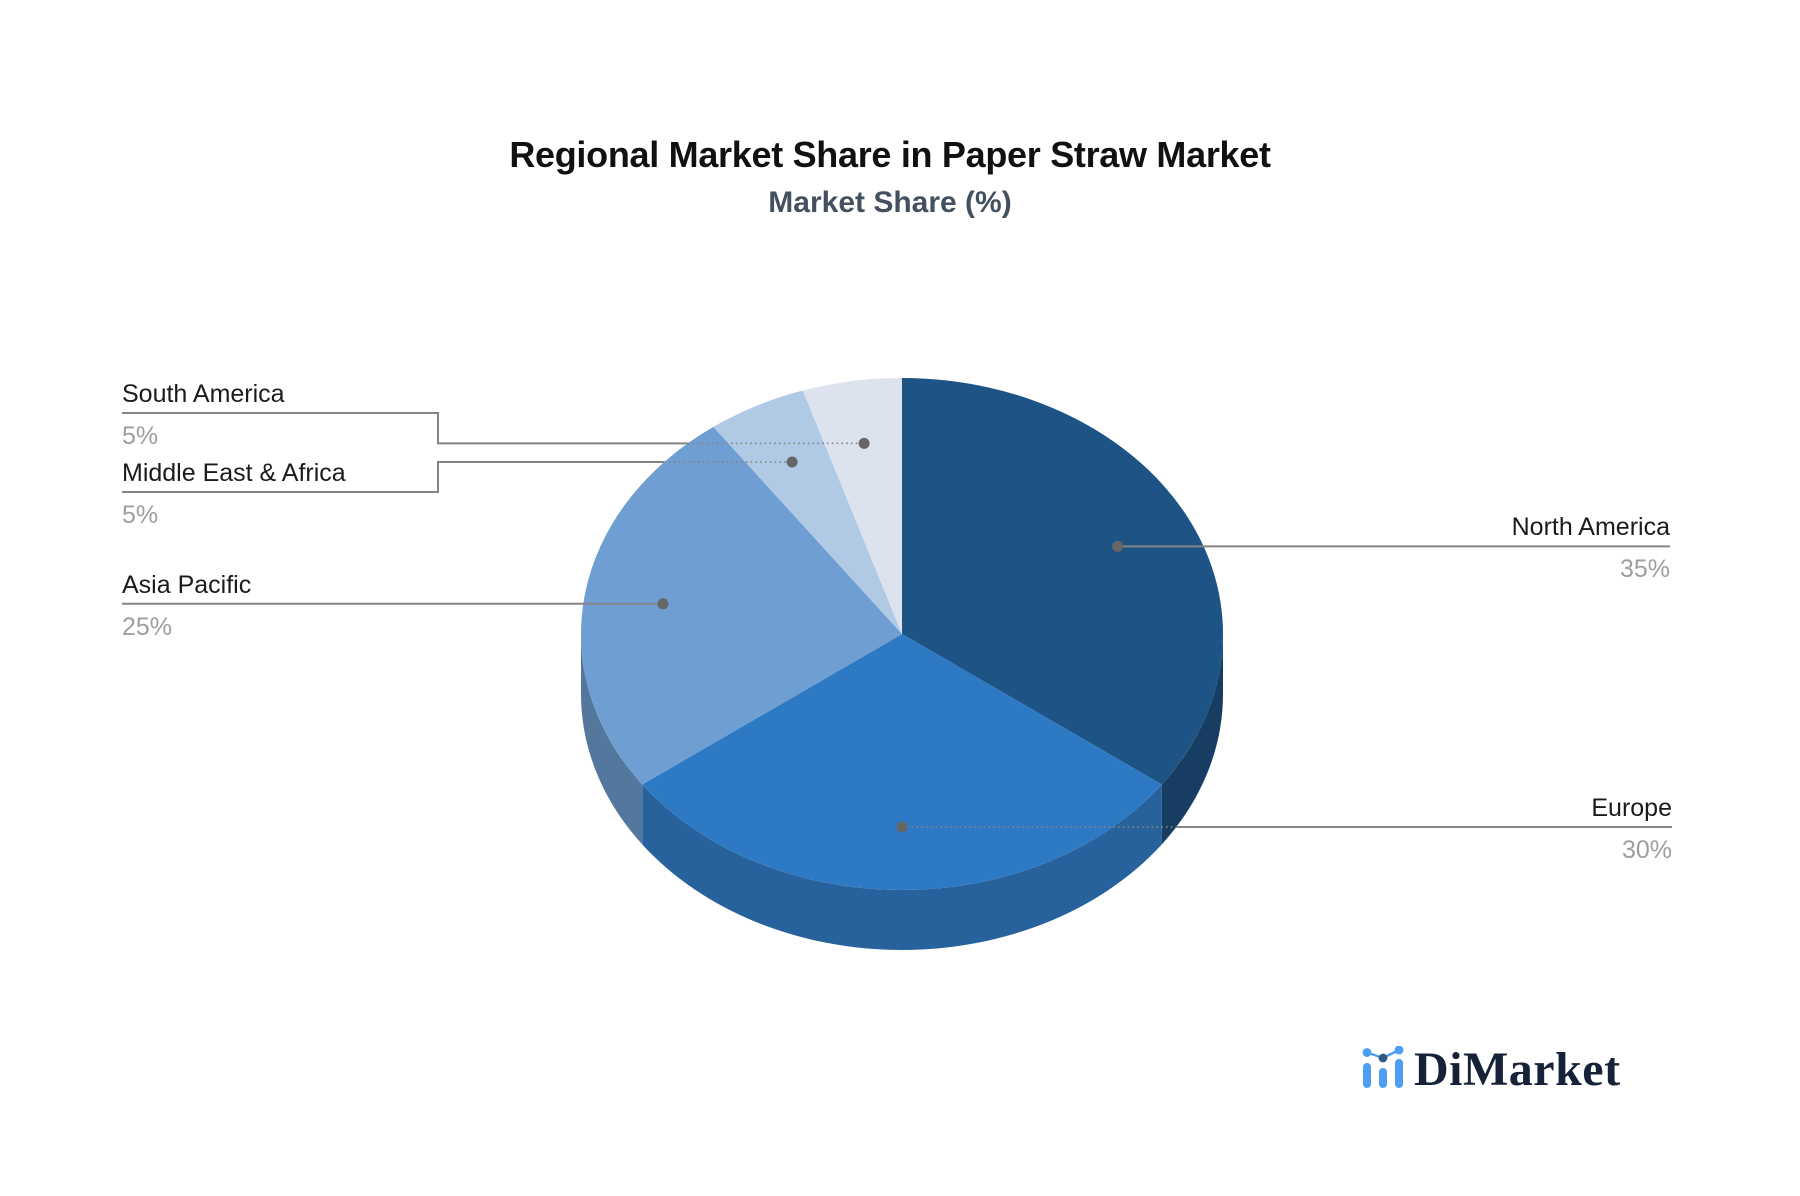  What do you see at coordinates (187, 584) in the screenshot?
I see `slice-label-asia-pacific: Asia Pacific` at bounding box center [187, 584].